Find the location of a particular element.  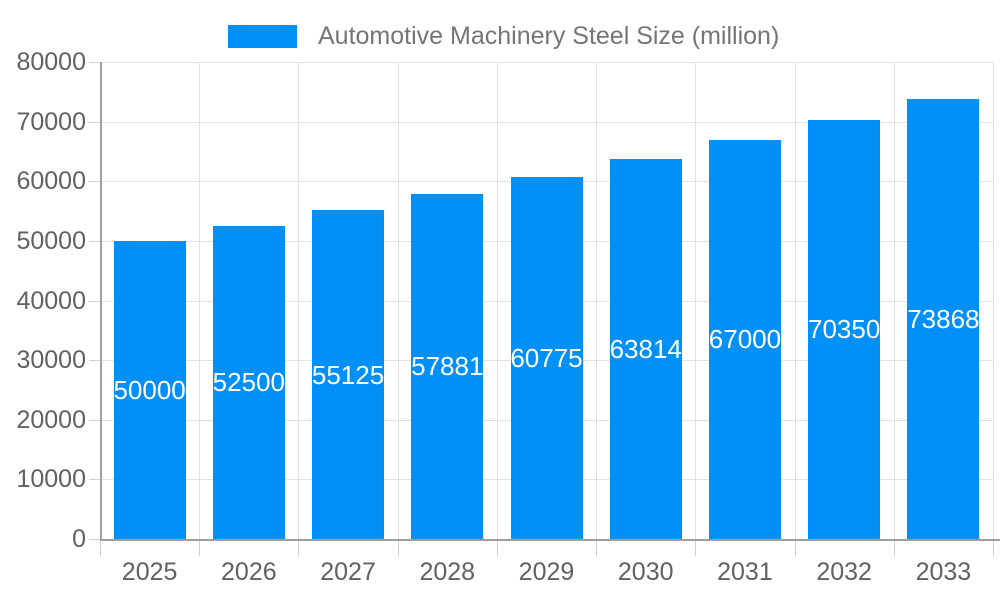

y-axis-line is located at coordinates (101, 301).